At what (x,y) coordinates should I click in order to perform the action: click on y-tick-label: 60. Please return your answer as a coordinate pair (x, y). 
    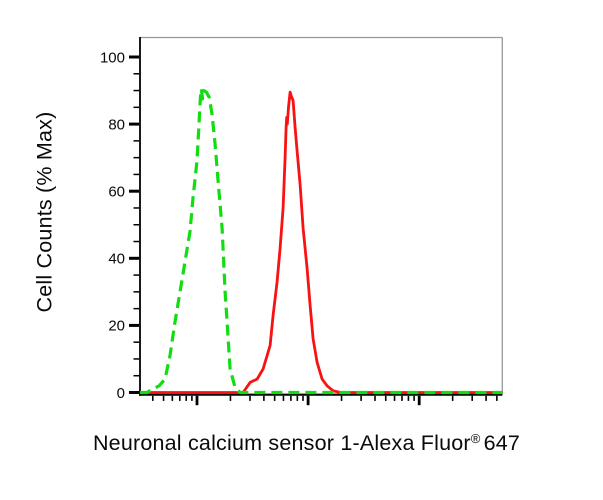
    Looking at the image, I should click on (116, 192).